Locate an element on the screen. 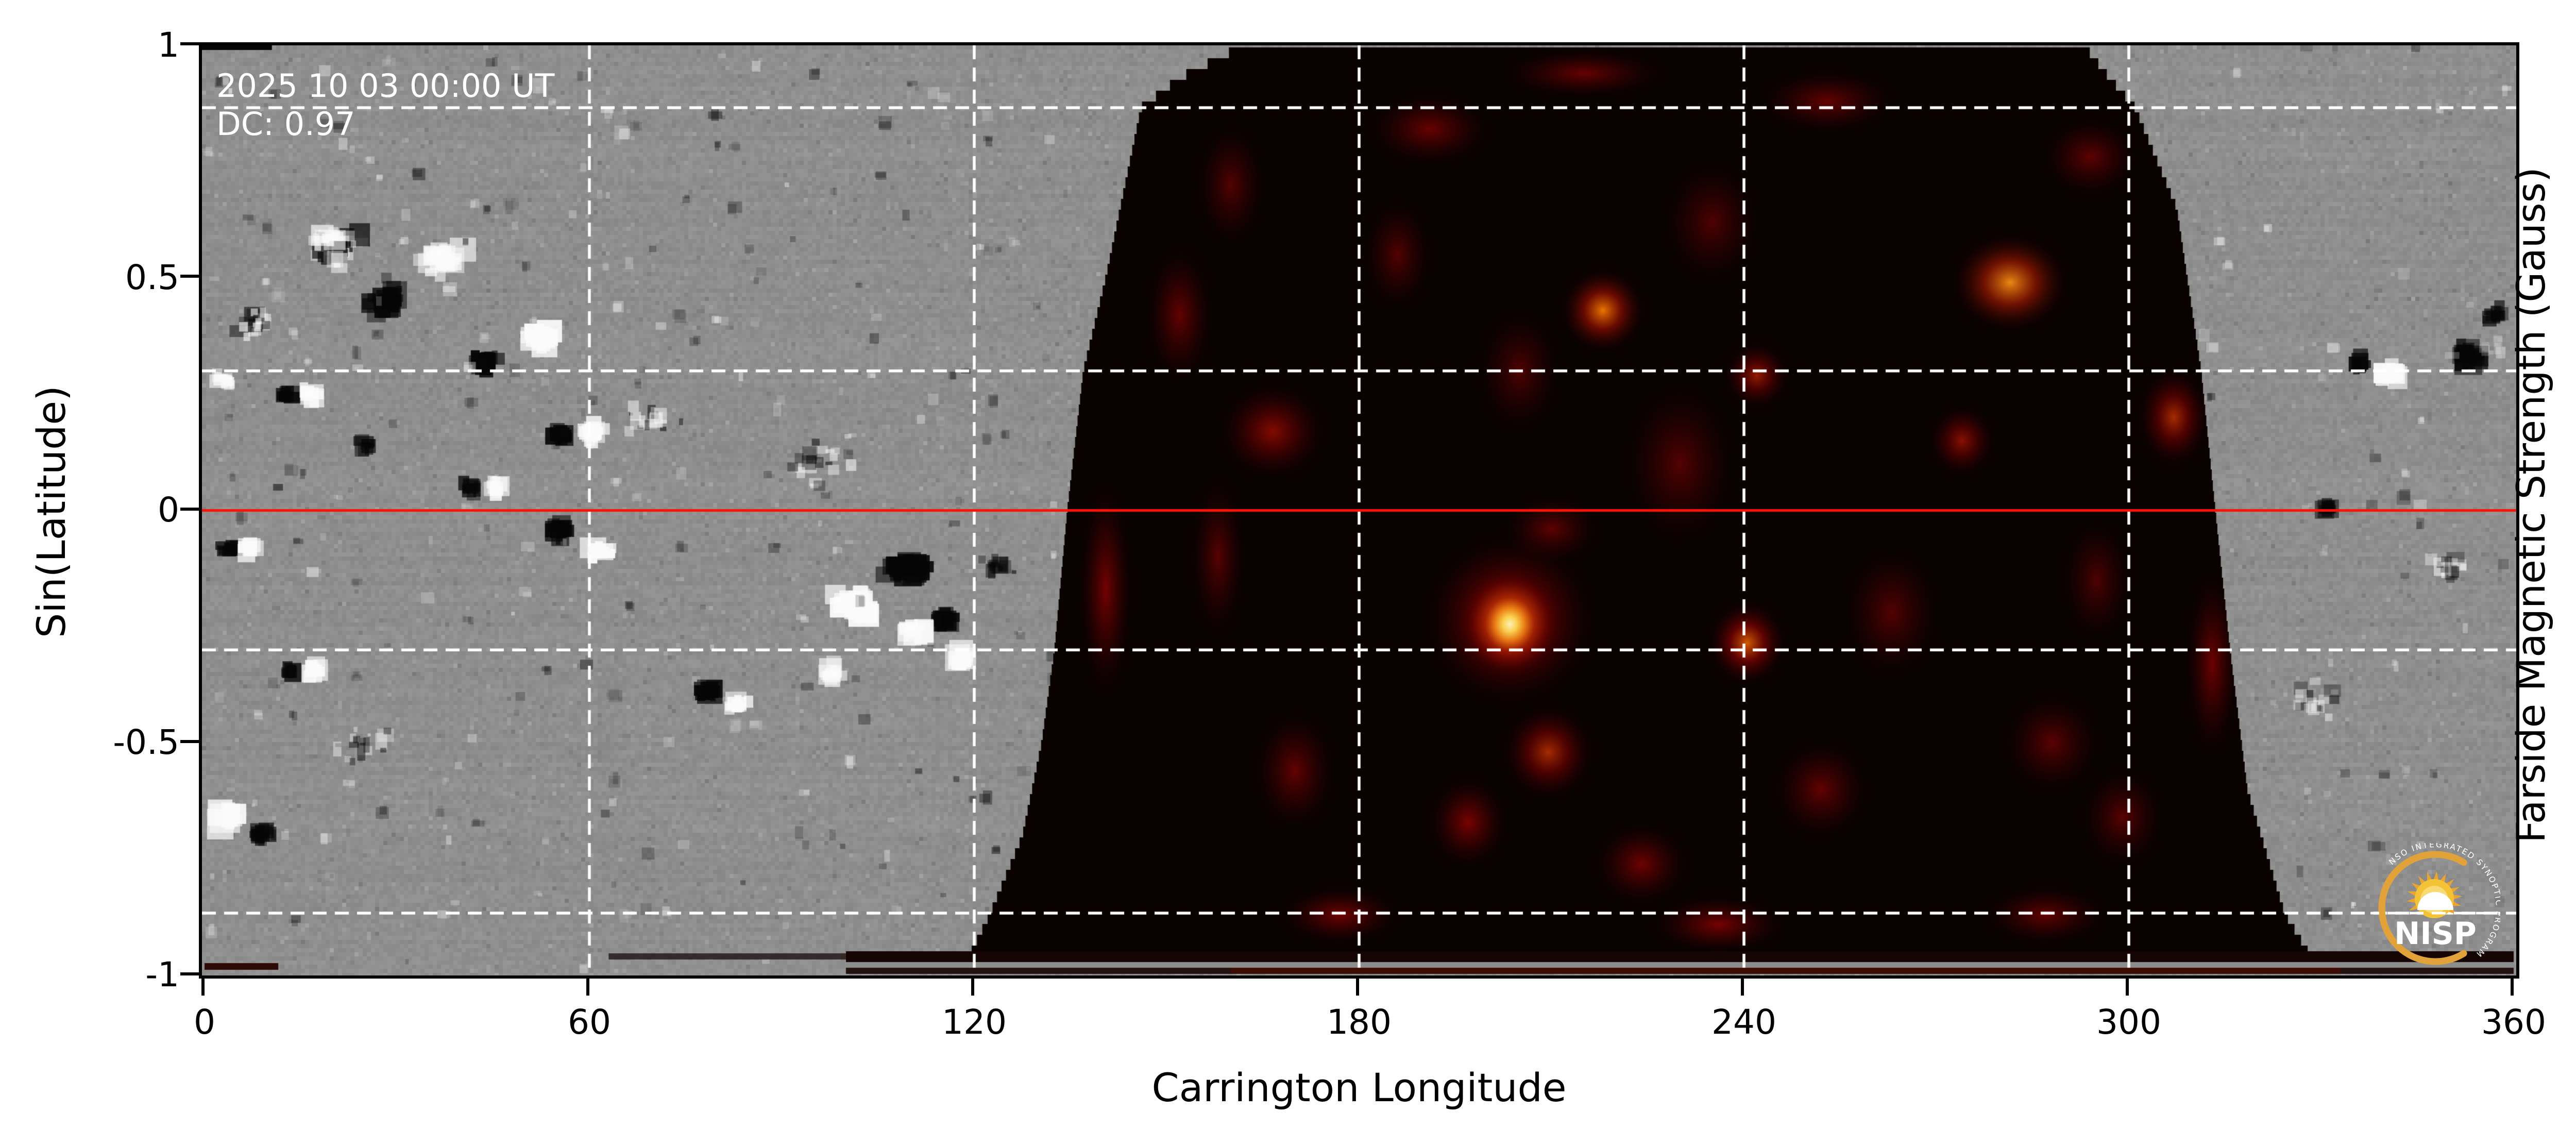 The image size is (2576, 1128). x-axis-label: Carrington Longitude is located at coordinates (1359, 1088).